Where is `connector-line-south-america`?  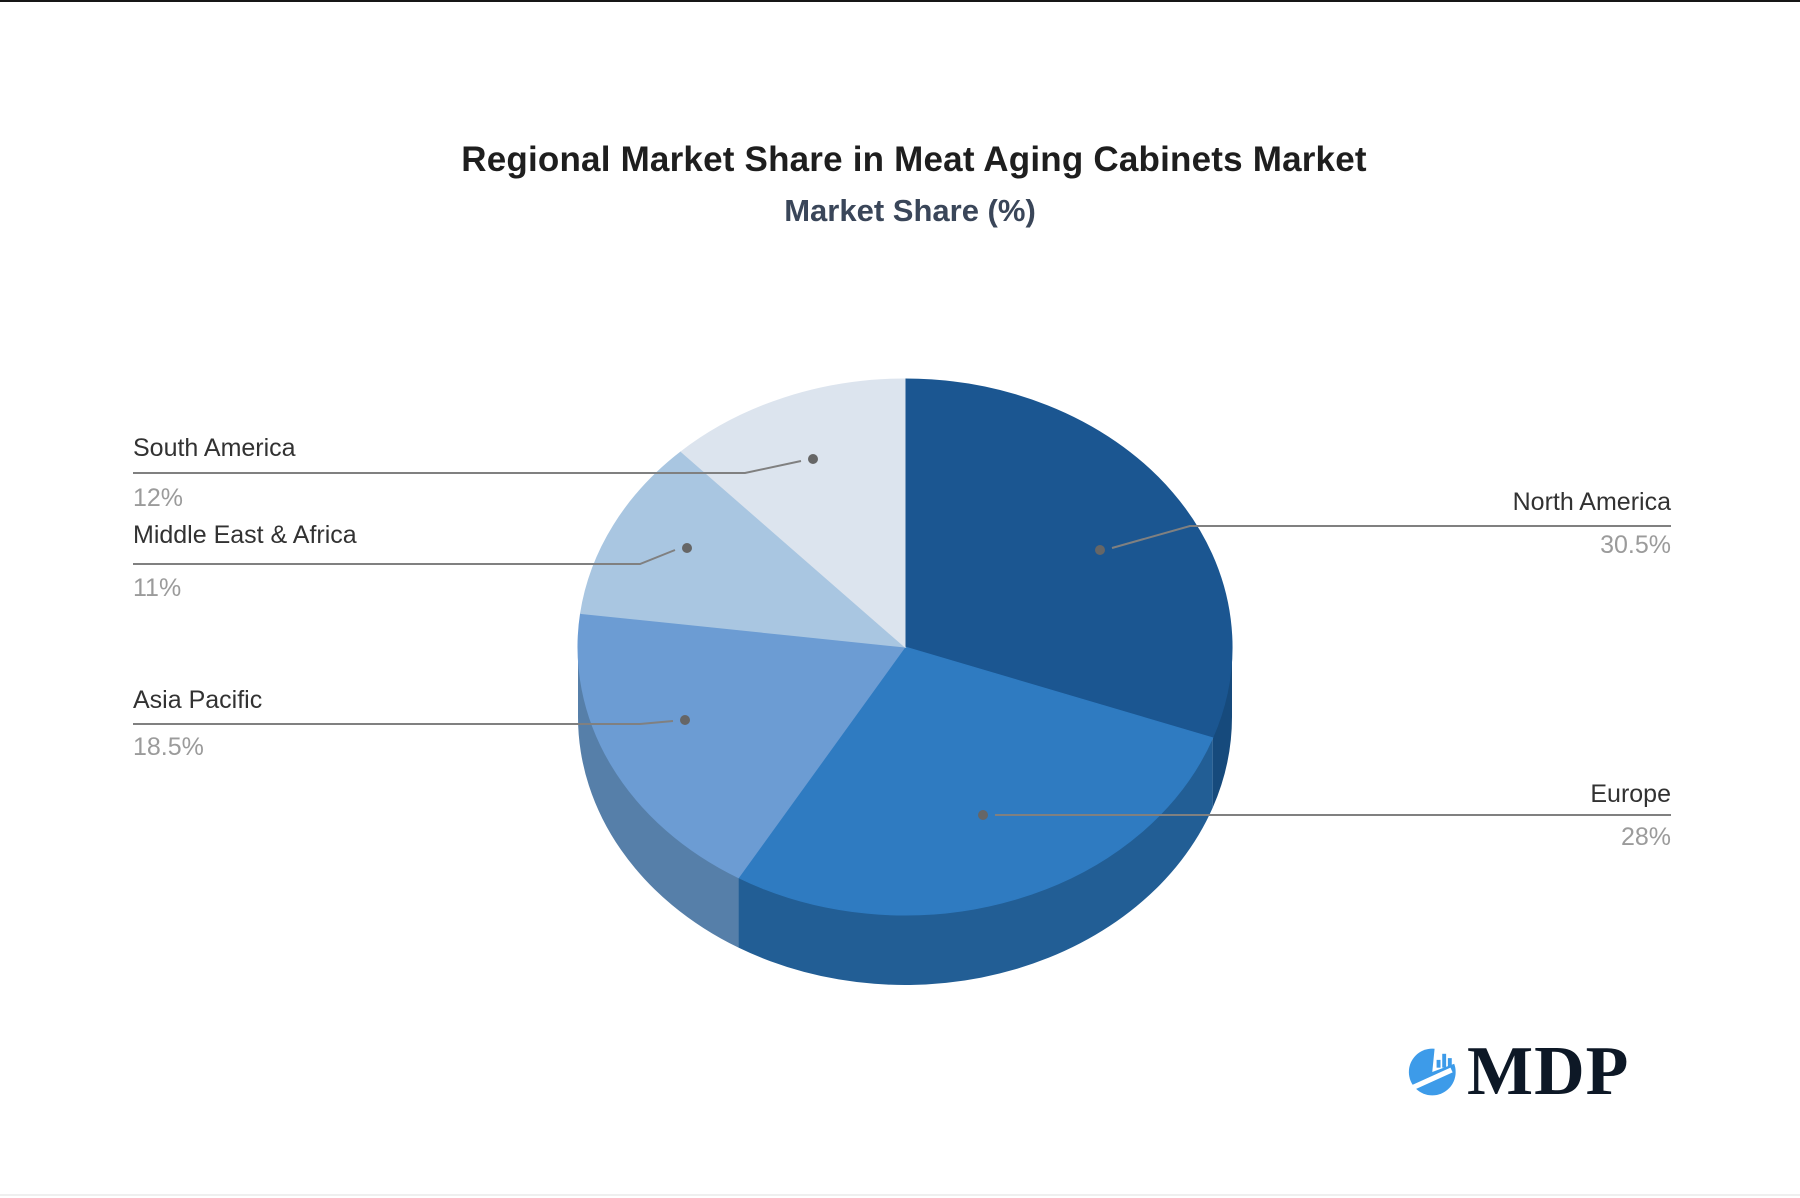
connector-line-south-america is located at coordinates (467, 467).